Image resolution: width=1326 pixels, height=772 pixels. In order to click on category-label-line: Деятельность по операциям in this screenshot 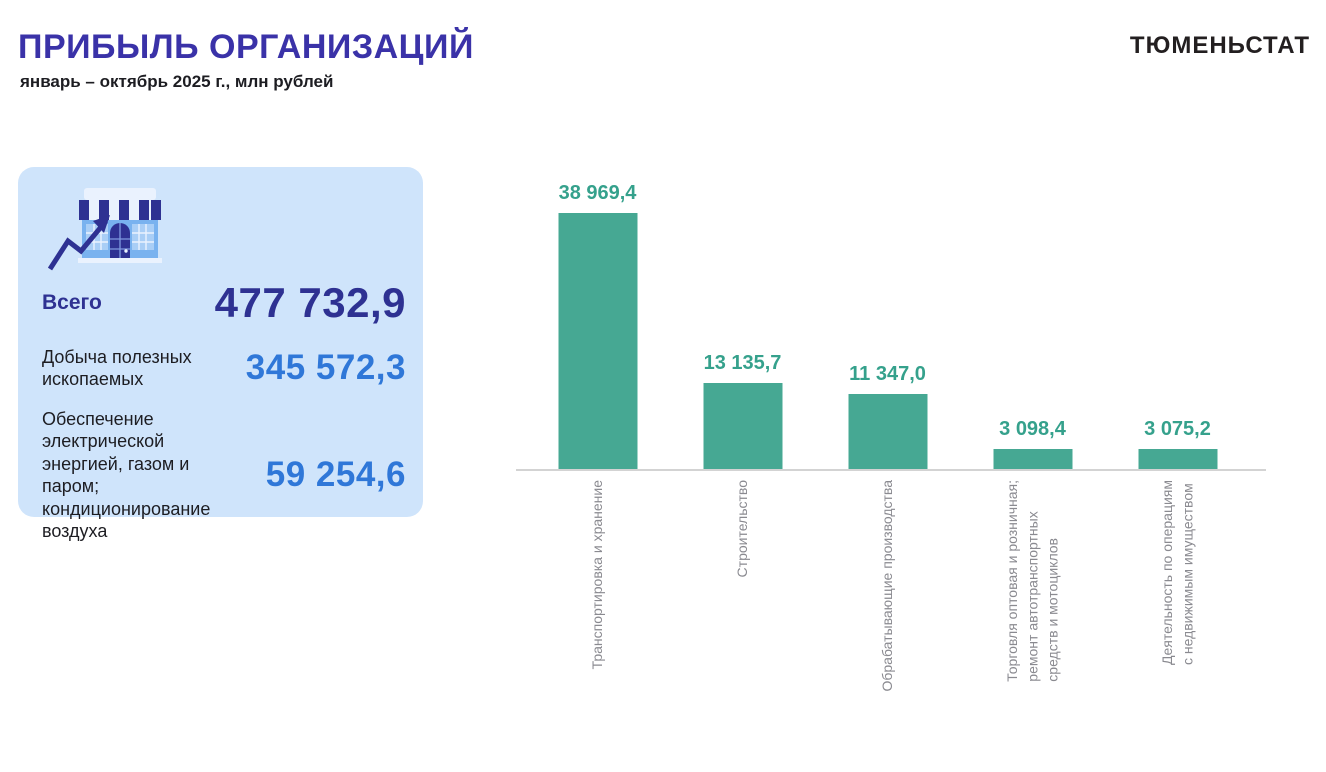, I will do `click(1167, 573)`.